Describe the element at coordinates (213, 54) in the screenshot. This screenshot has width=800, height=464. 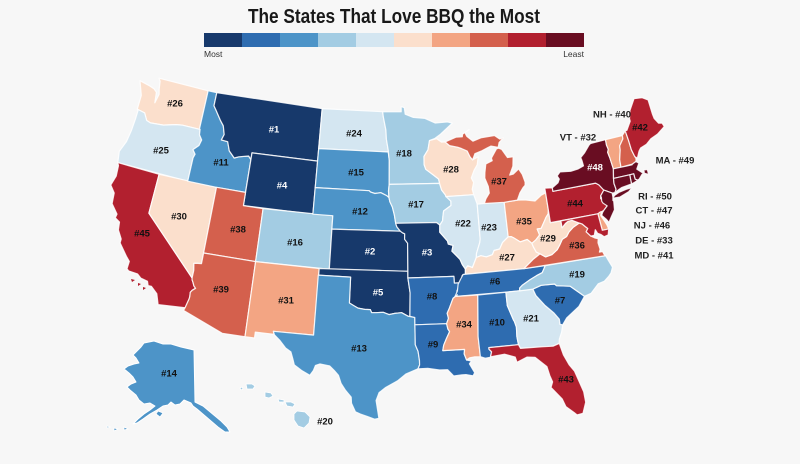
I see `svg-text: Most` at that location.